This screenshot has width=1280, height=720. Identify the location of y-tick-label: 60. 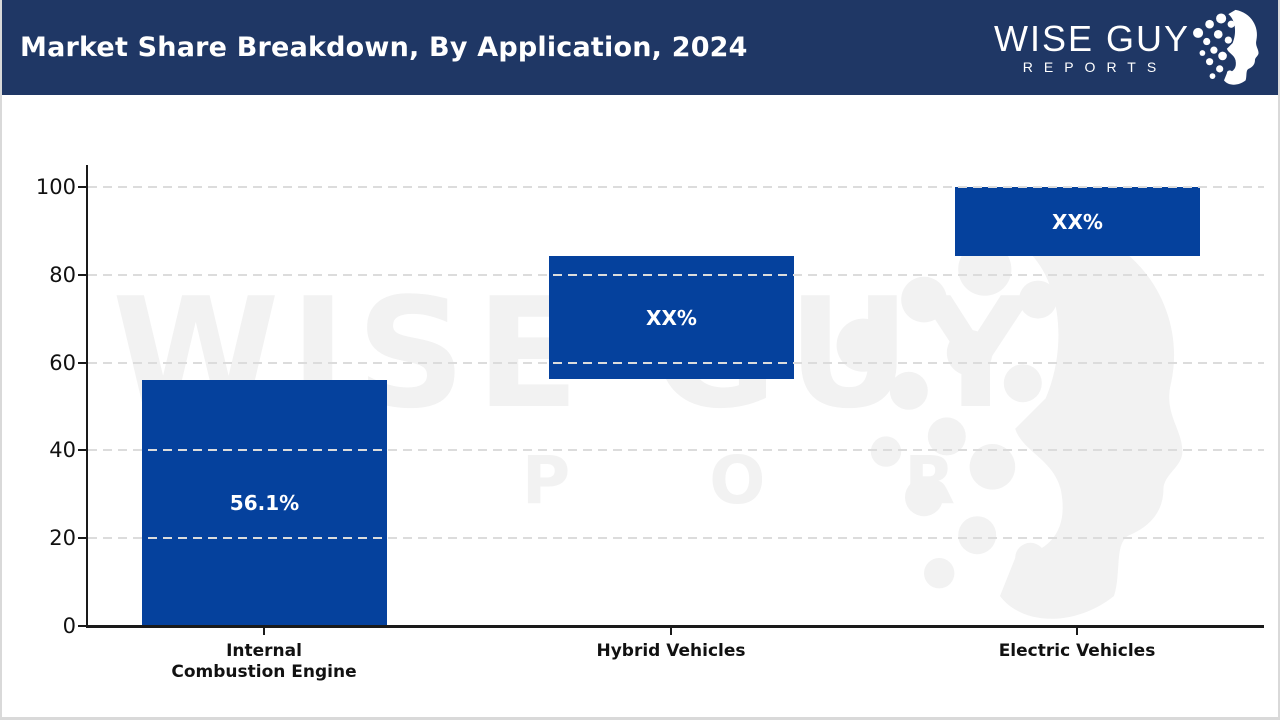
(62, 362).